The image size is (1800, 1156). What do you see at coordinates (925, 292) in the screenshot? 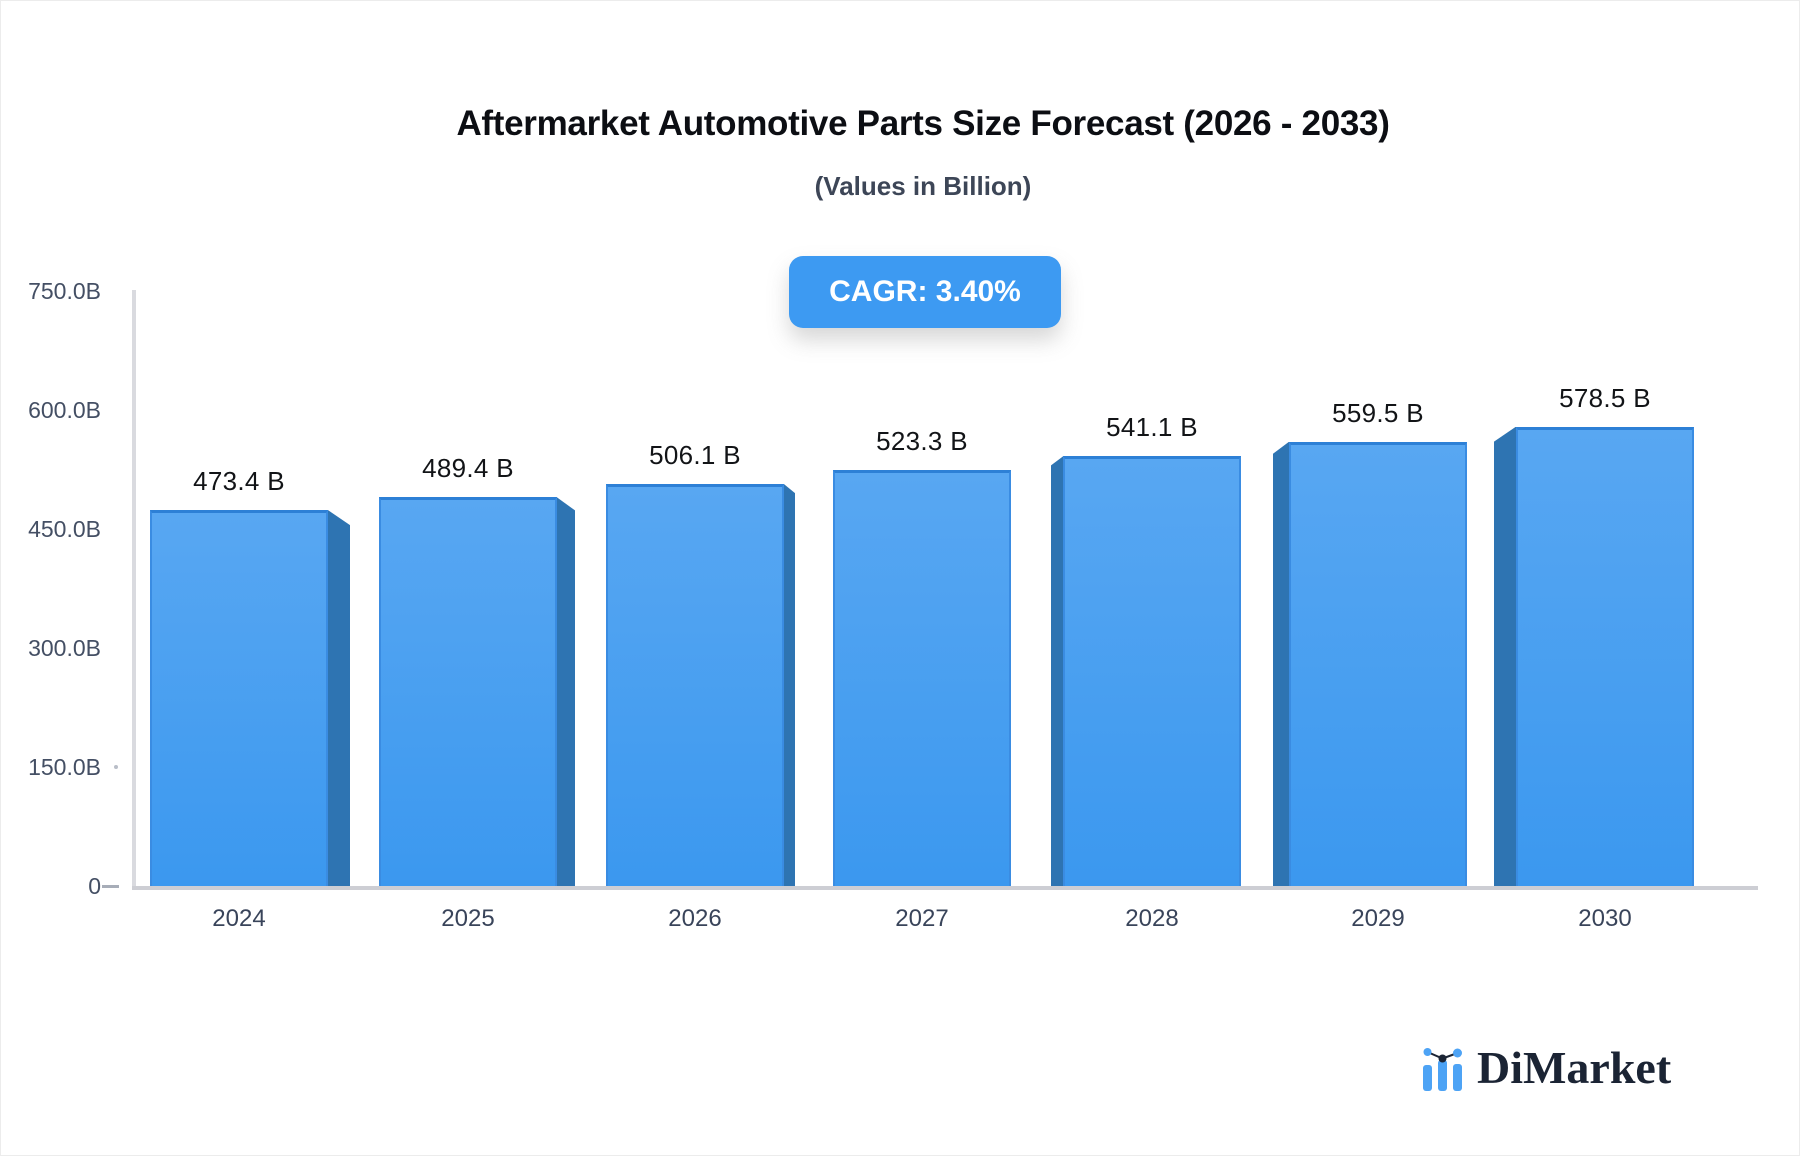
I see `cagr-badge: CAGR: 3.40%` at bounding box center [925, 292].